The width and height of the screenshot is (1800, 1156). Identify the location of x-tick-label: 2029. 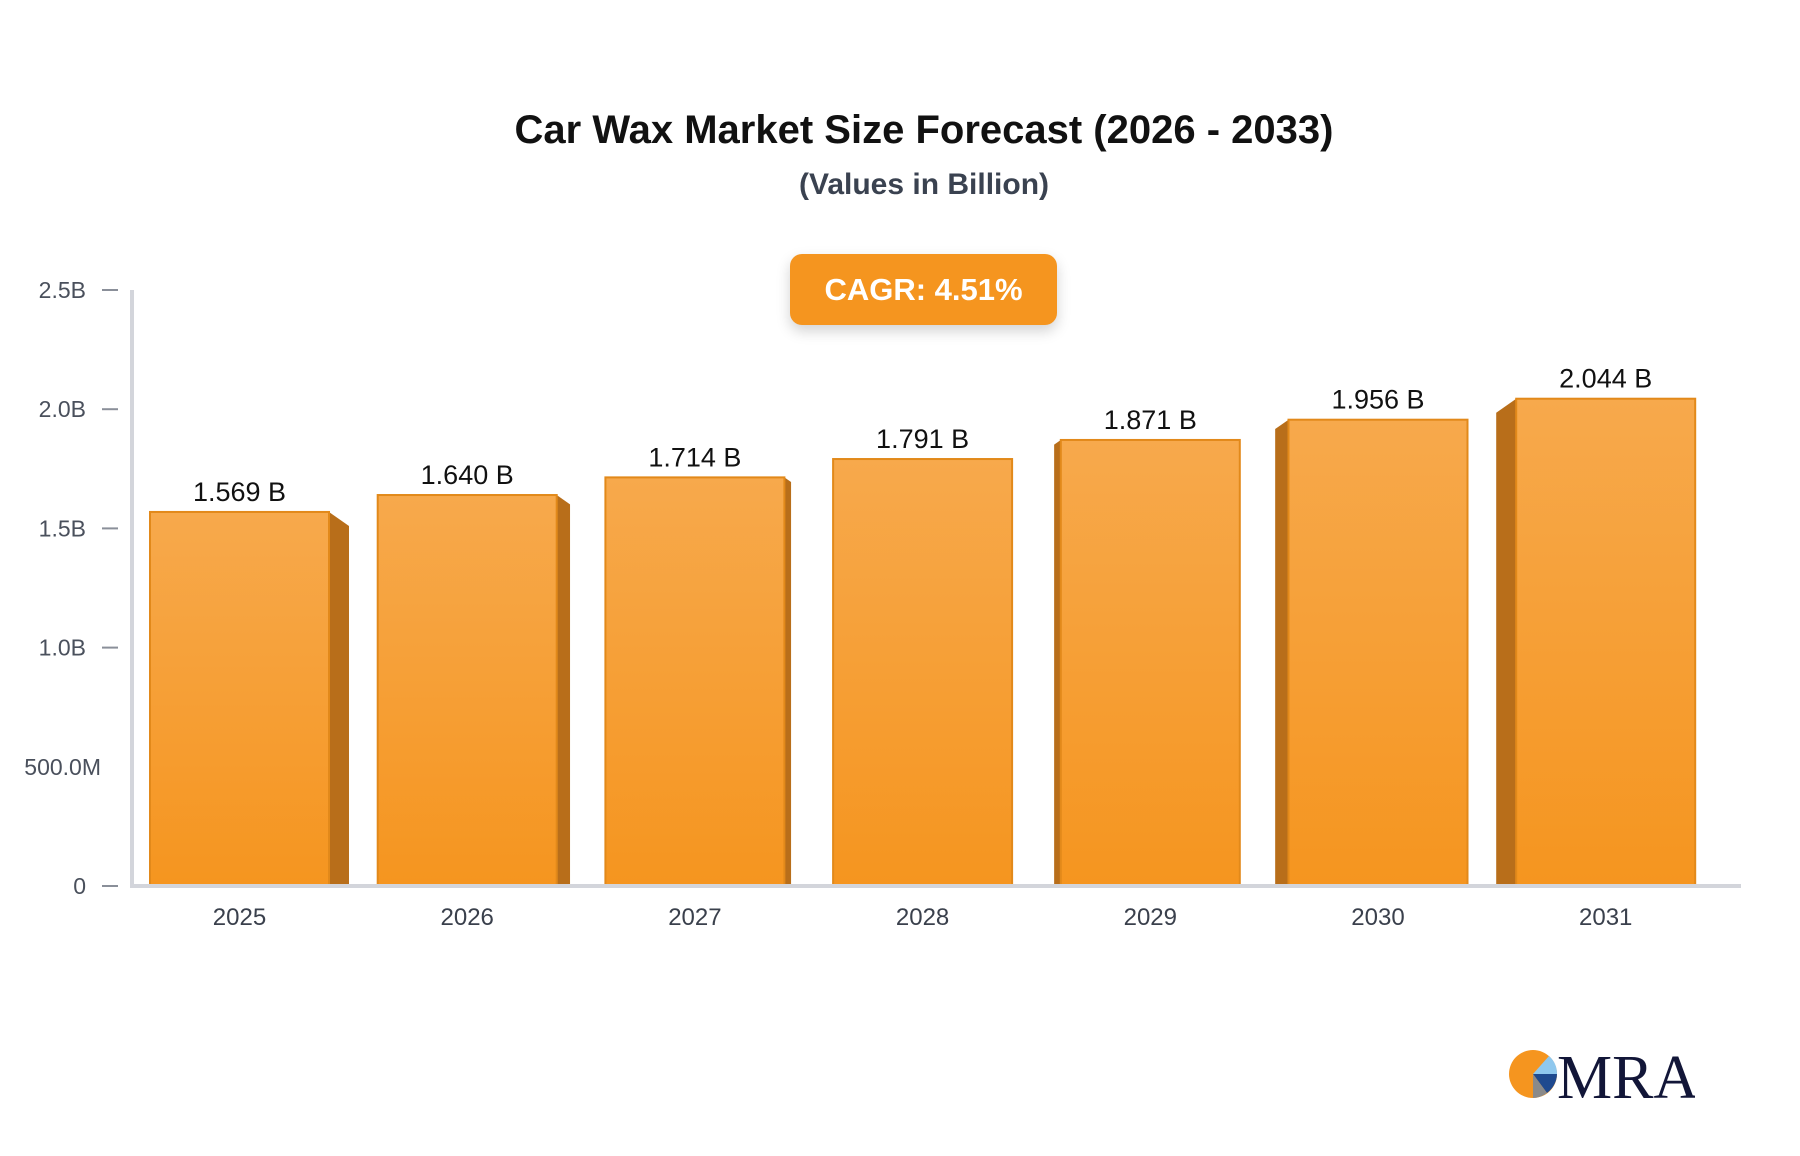
(1150, 917).